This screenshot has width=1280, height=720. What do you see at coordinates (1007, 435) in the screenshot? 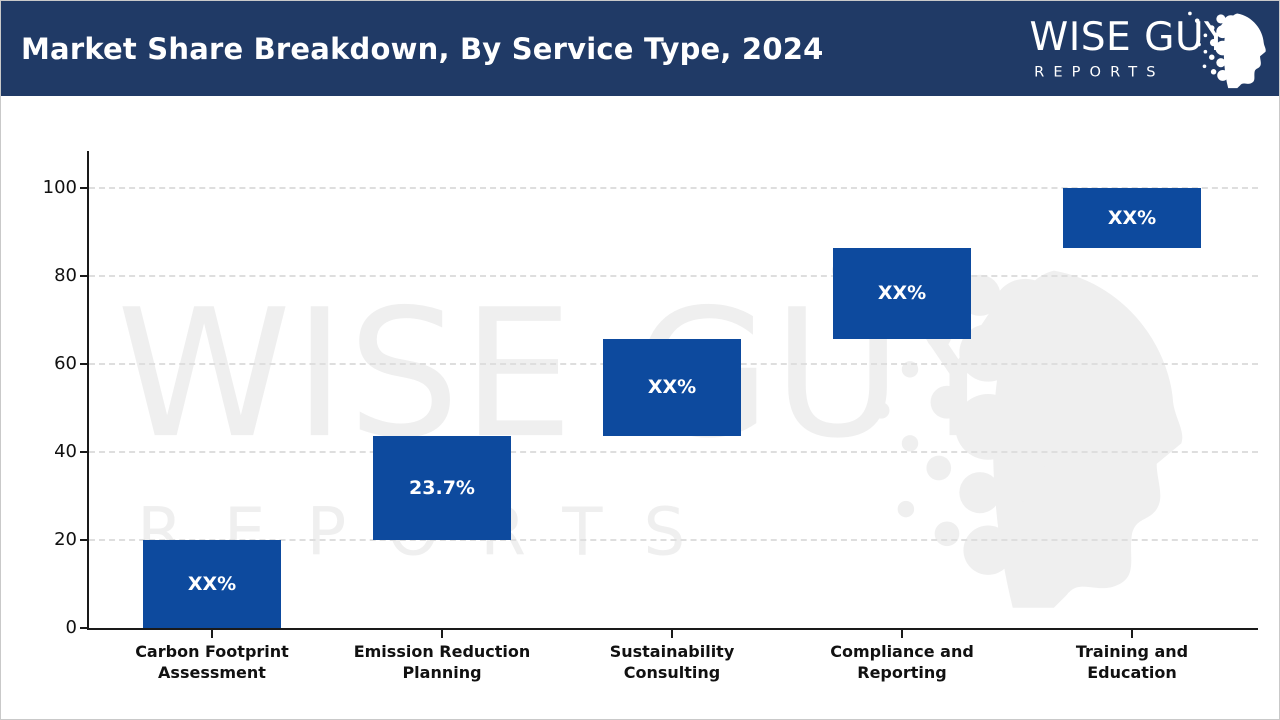
I see `watermark-head-icon` at bounding box center [1007, 435].